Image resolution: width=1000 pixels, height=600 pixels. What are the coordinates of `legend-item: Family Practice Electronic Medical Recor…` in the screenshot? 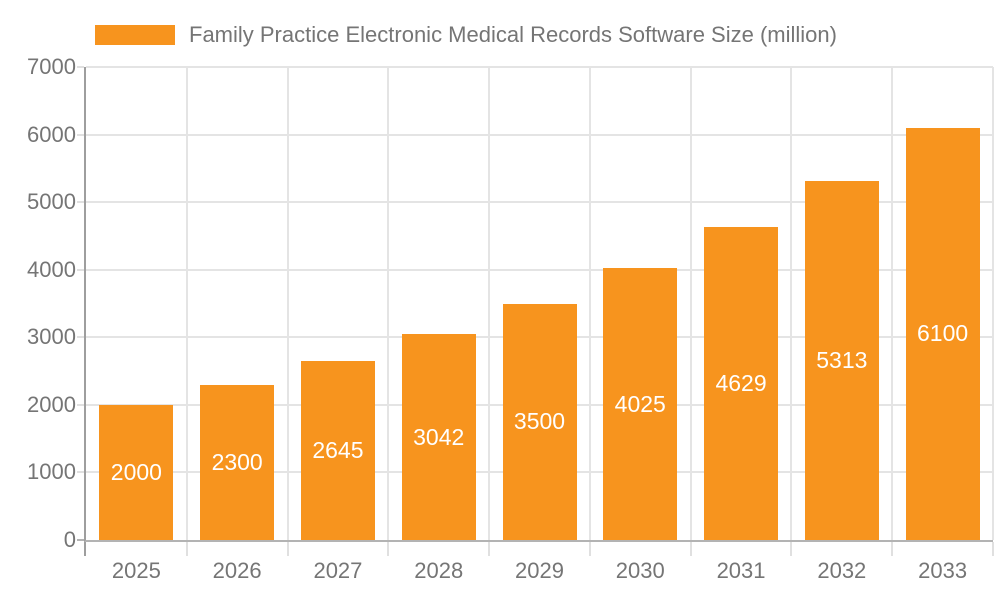 It's located at (466, 34).